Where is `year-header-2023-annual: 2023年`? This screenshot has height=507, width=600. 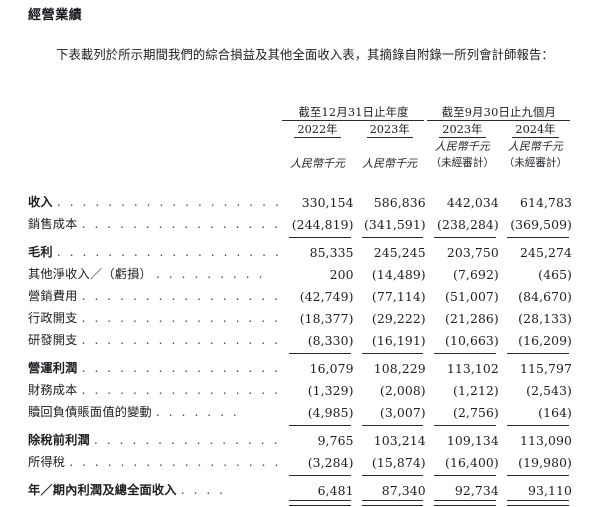
year-header-2023-annual: 2023年 is located at coordinates (389, 129).